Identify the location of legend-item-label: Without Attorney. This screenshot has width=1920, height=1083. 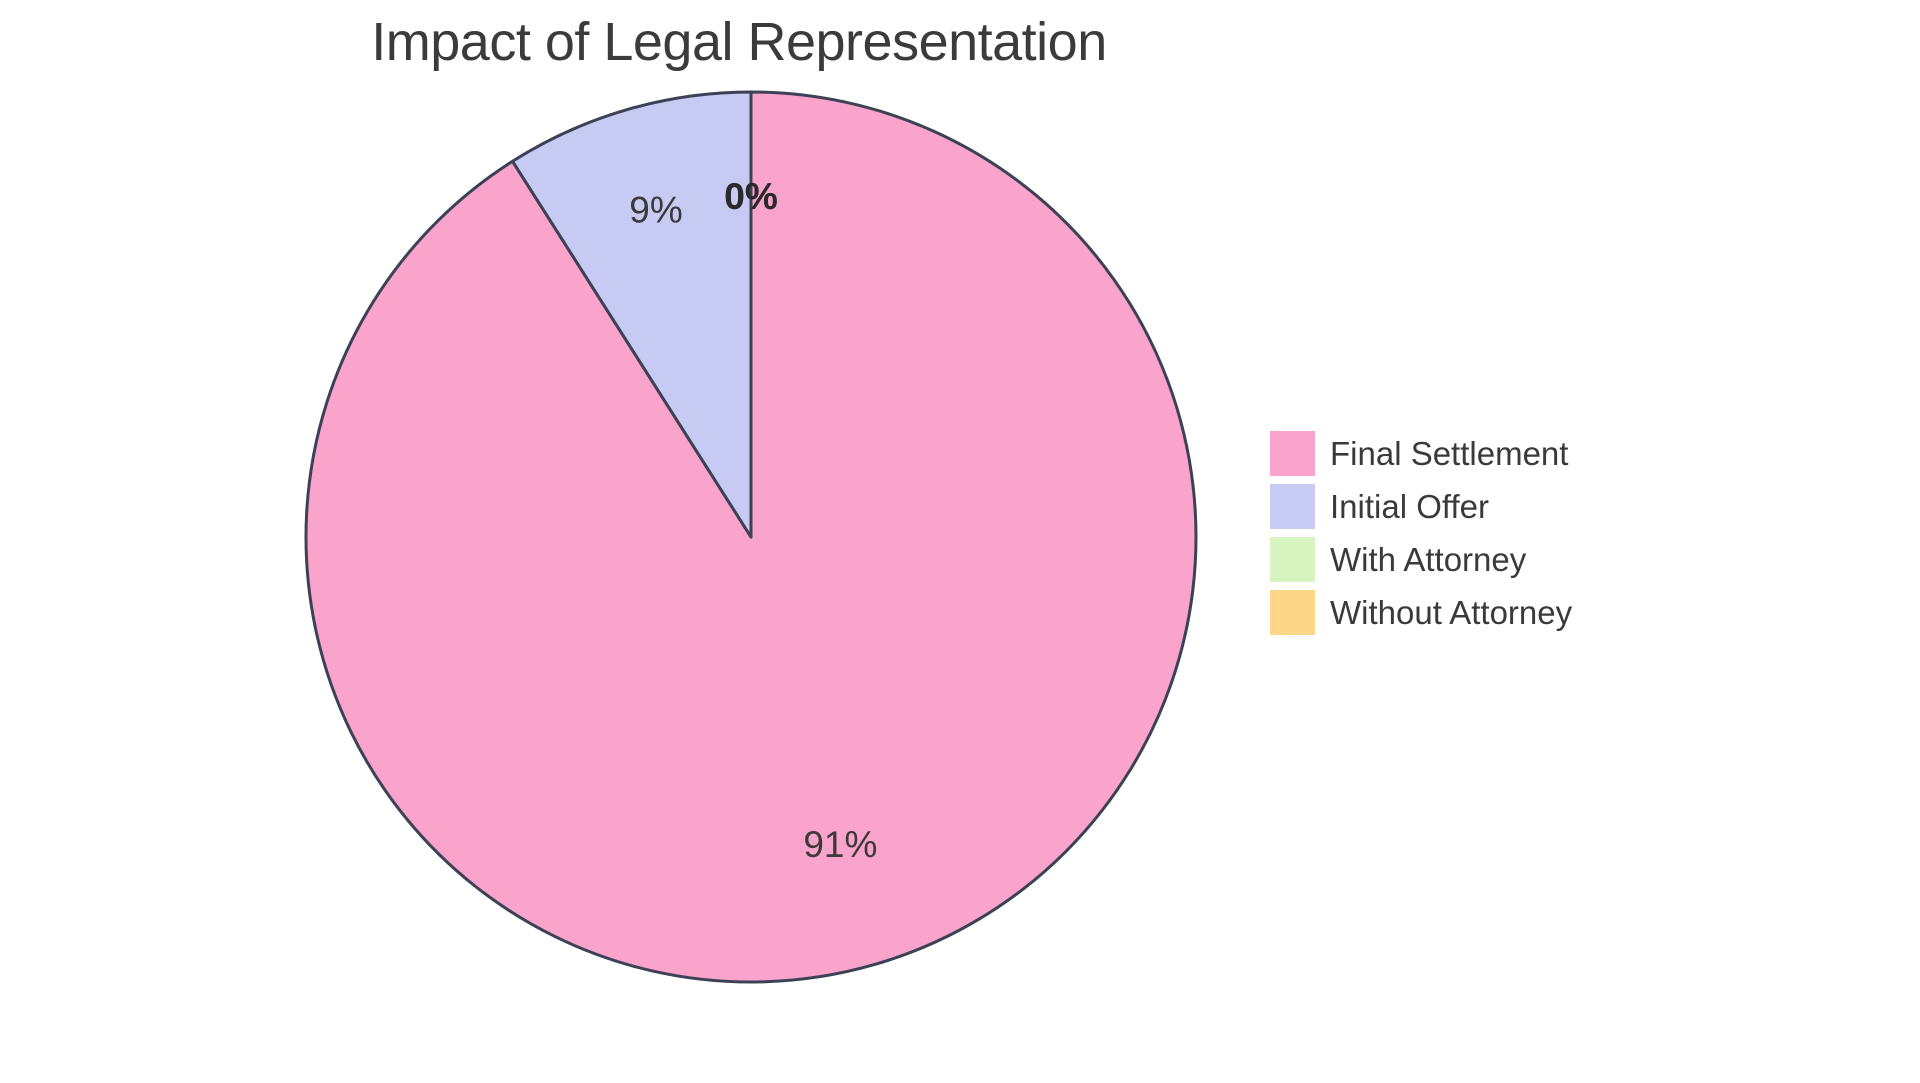
(1451, 612).